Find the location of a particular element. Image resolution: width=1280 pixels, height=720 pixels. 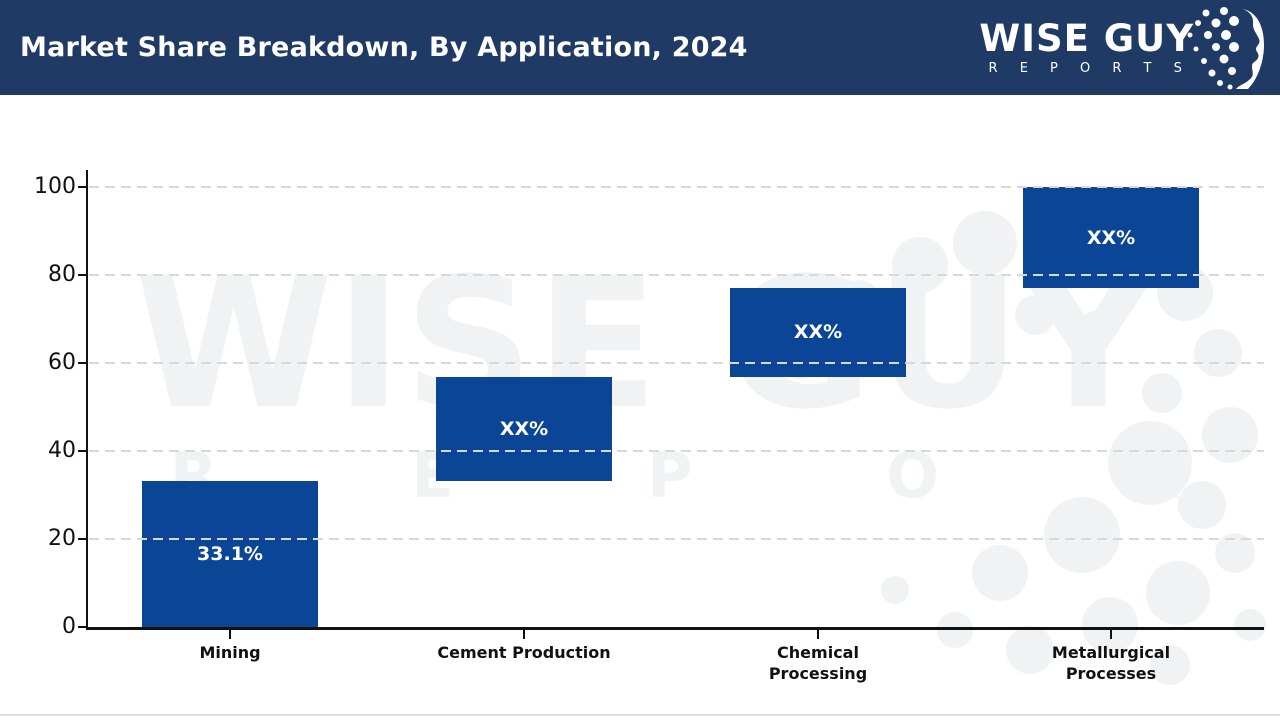

figure-bottom-rule is located at coordinates (640, 715).